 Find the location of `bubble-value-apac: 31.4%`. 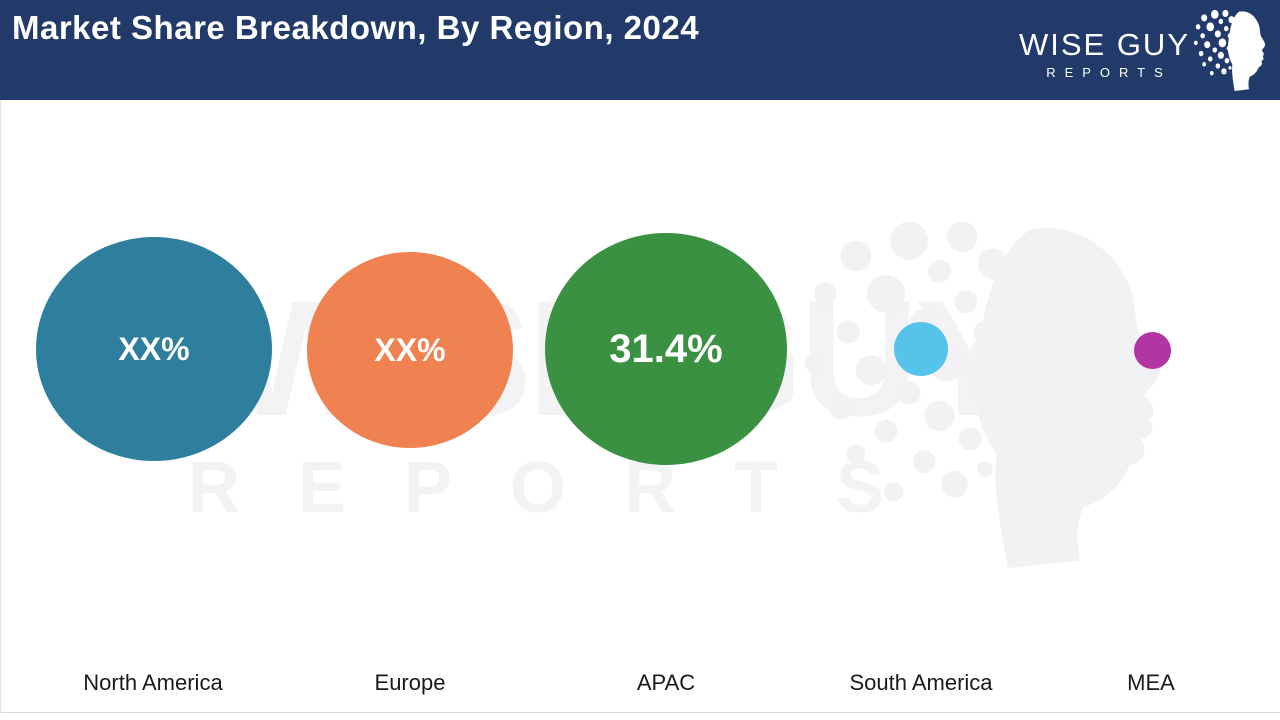

bubble-value-apac: 31.4% is located at coordinates (666, 348).